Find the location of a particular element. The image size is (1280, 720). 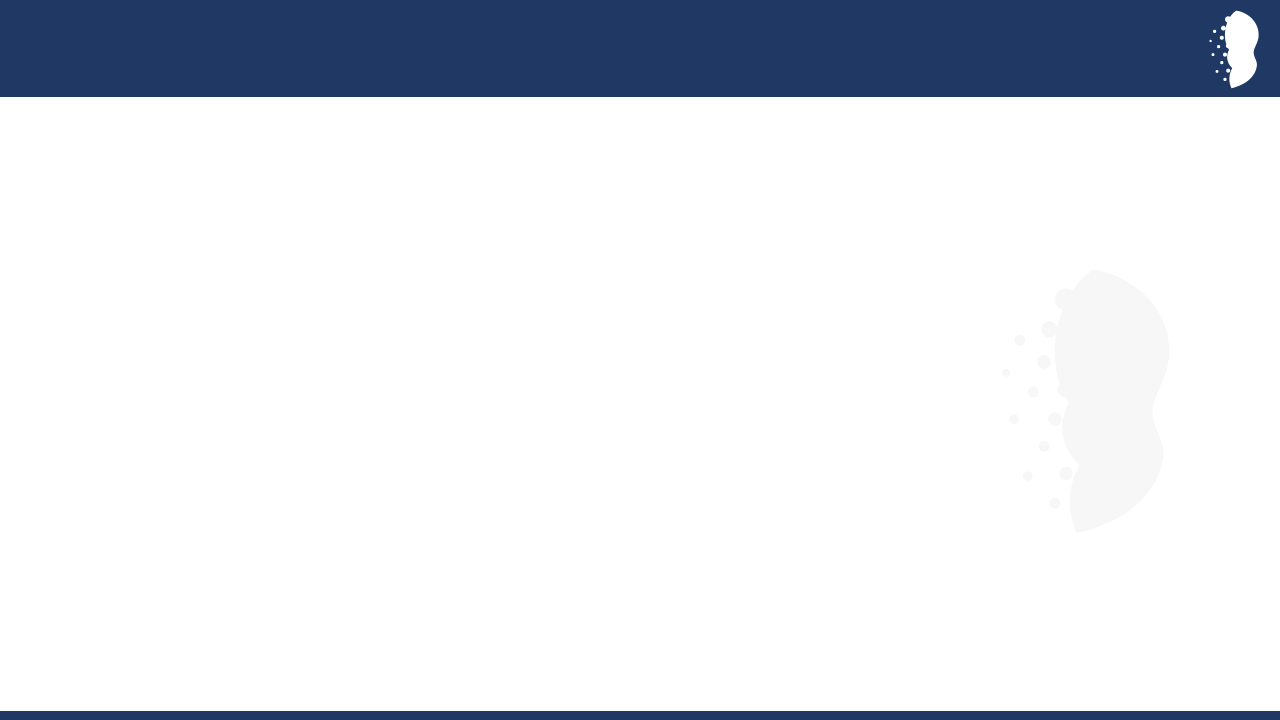

footer-bar is located at coordinates (640, 715).